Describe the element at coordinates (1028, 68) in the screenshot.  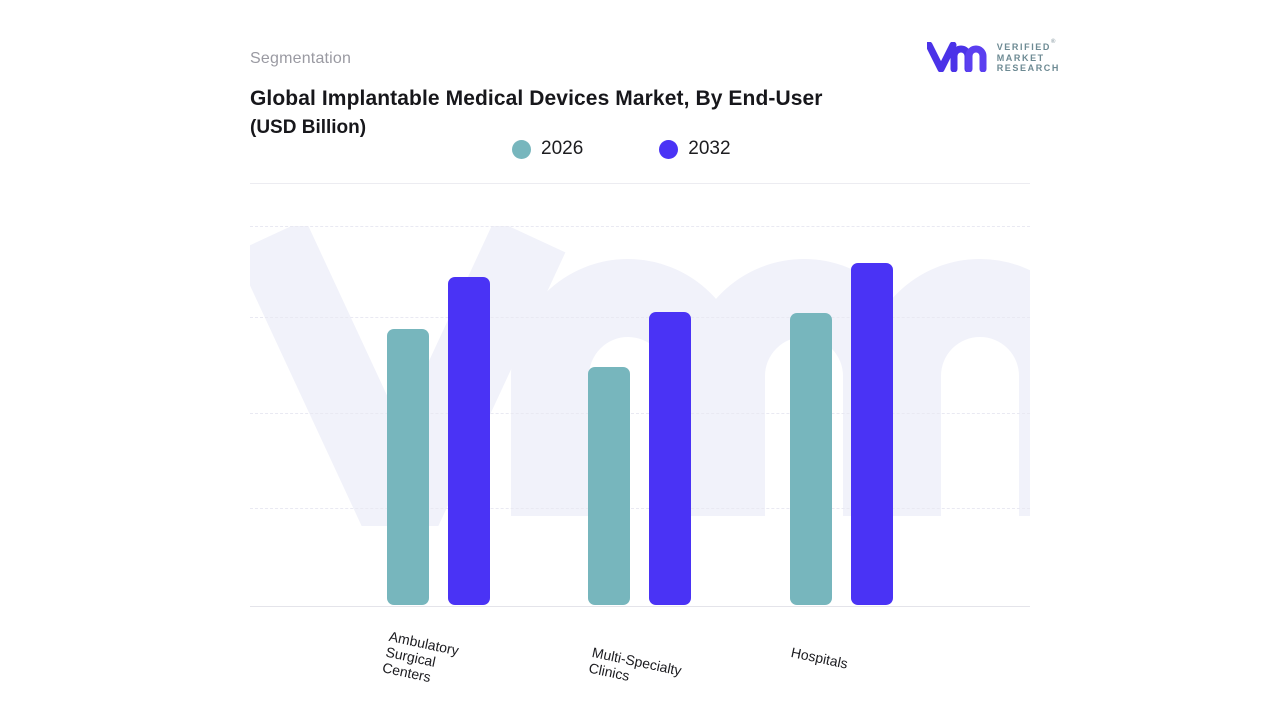
I see `logo-line-research: RESEARCH` at that location.